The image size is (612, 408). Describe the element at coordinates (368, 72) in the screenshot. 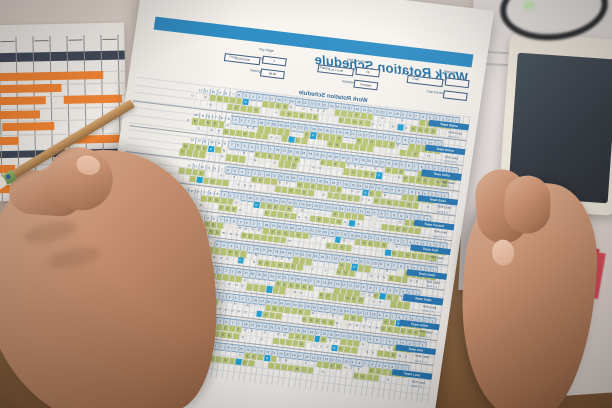

I see `form-field-box: 28` at that location.